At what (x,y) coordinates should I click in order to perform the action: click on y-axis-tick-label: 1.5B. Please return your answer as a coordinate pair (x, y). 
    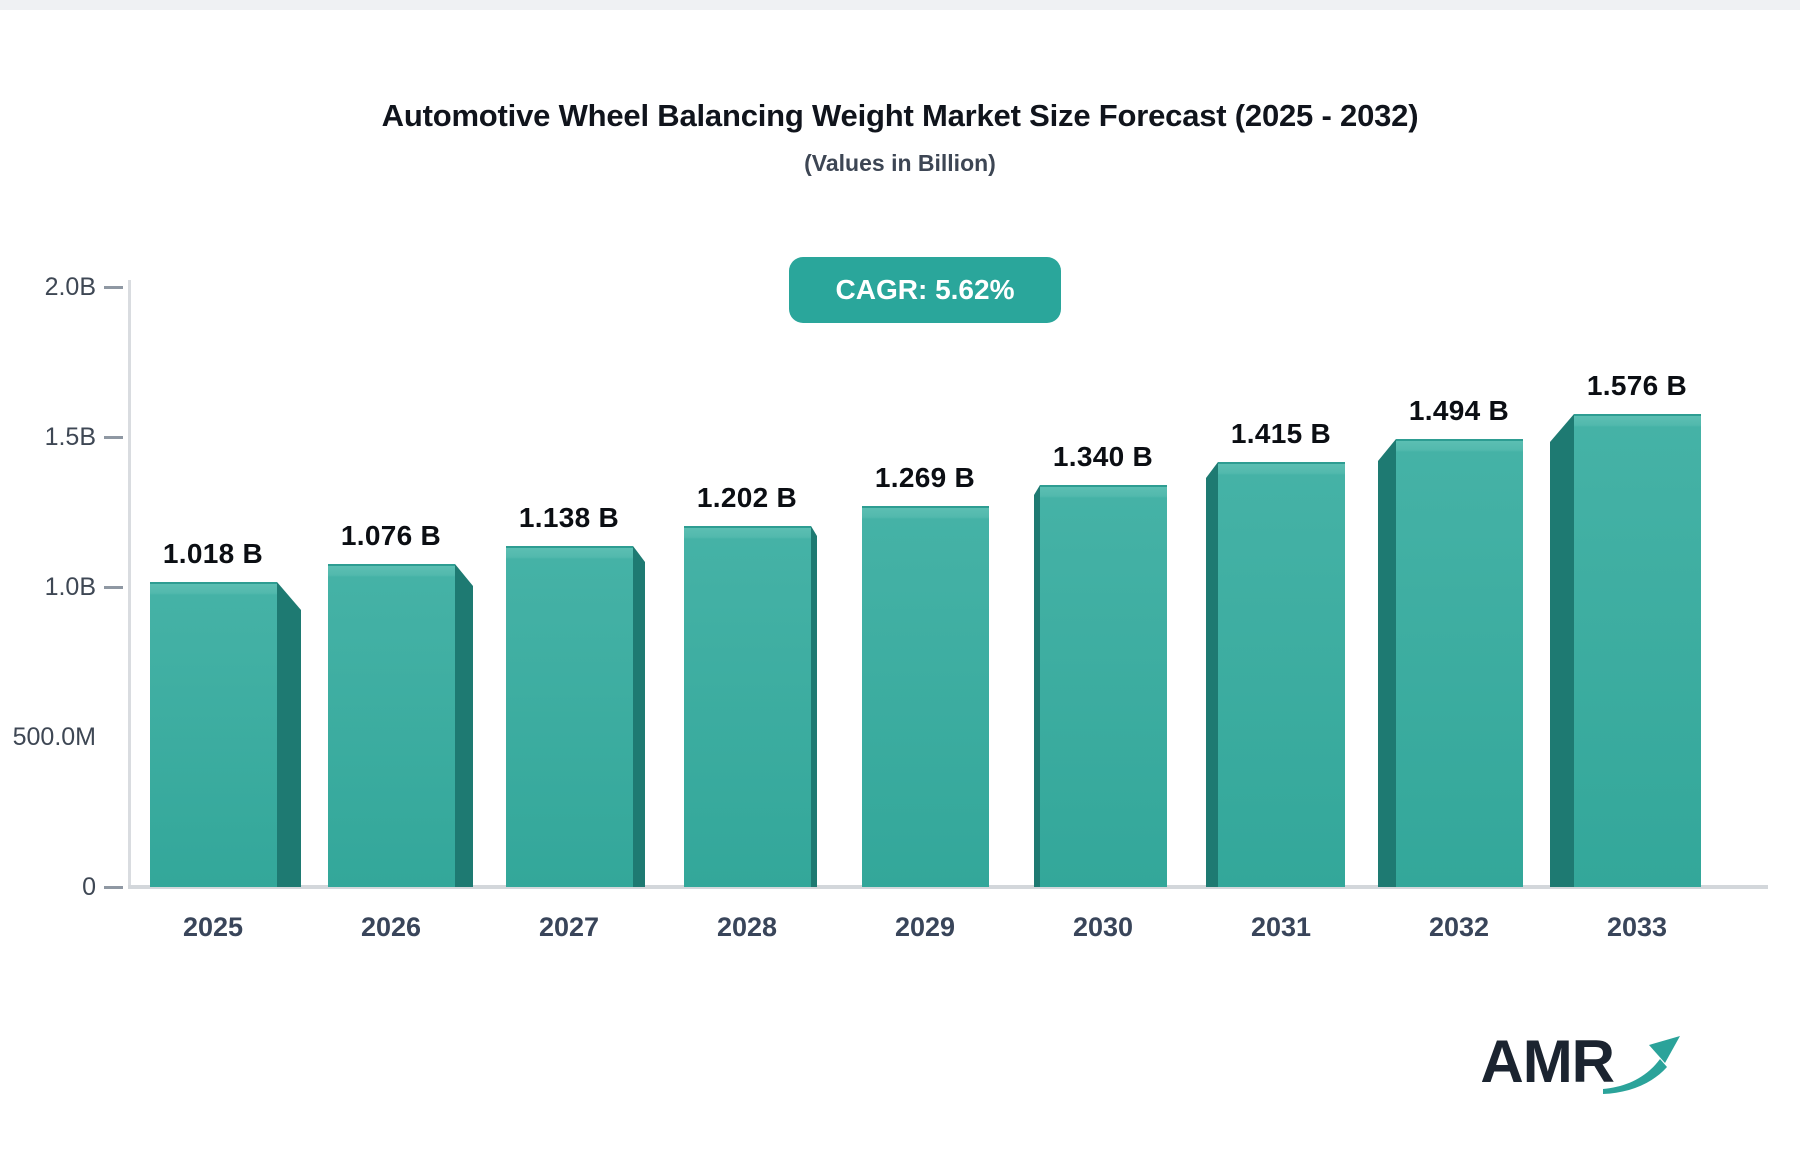
    Looking at the image, I should click on (70, 437).